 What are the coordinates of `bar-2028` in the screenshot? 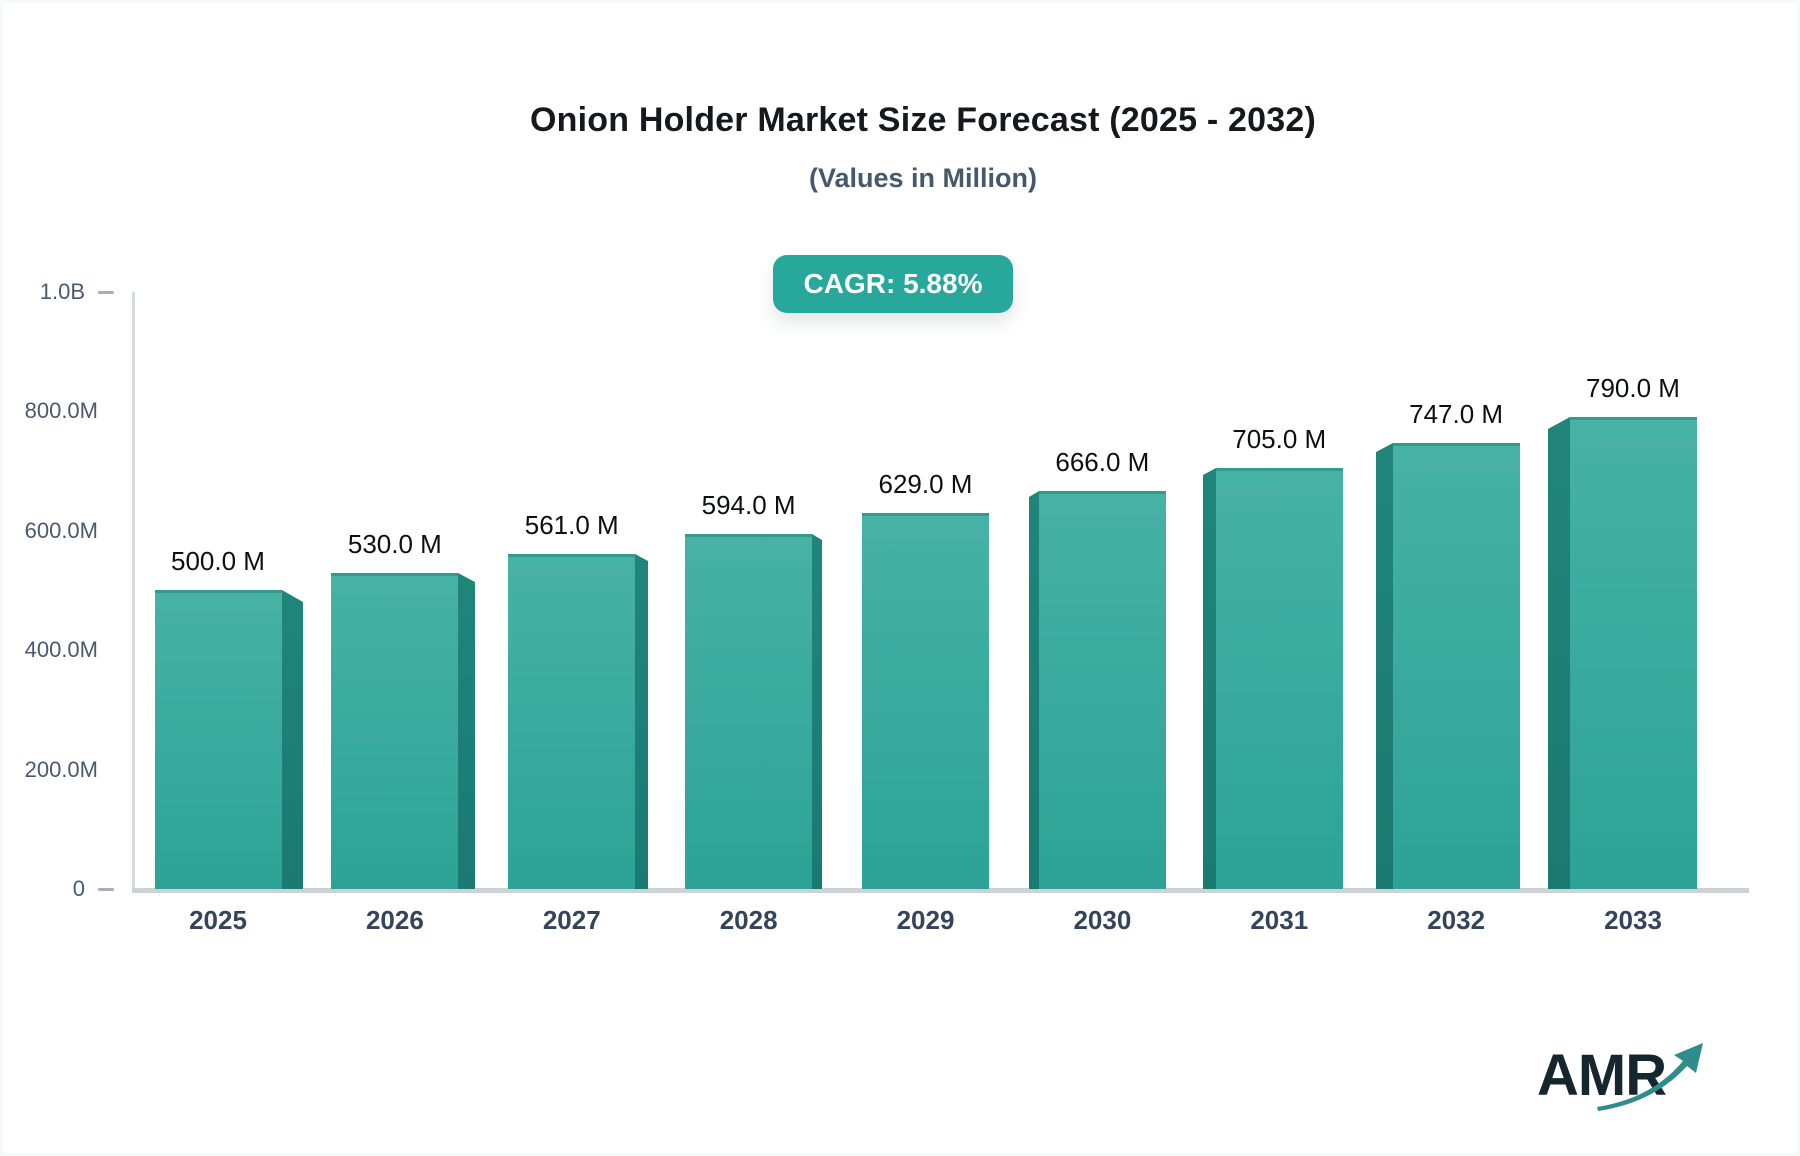 It's located at (748, 711).